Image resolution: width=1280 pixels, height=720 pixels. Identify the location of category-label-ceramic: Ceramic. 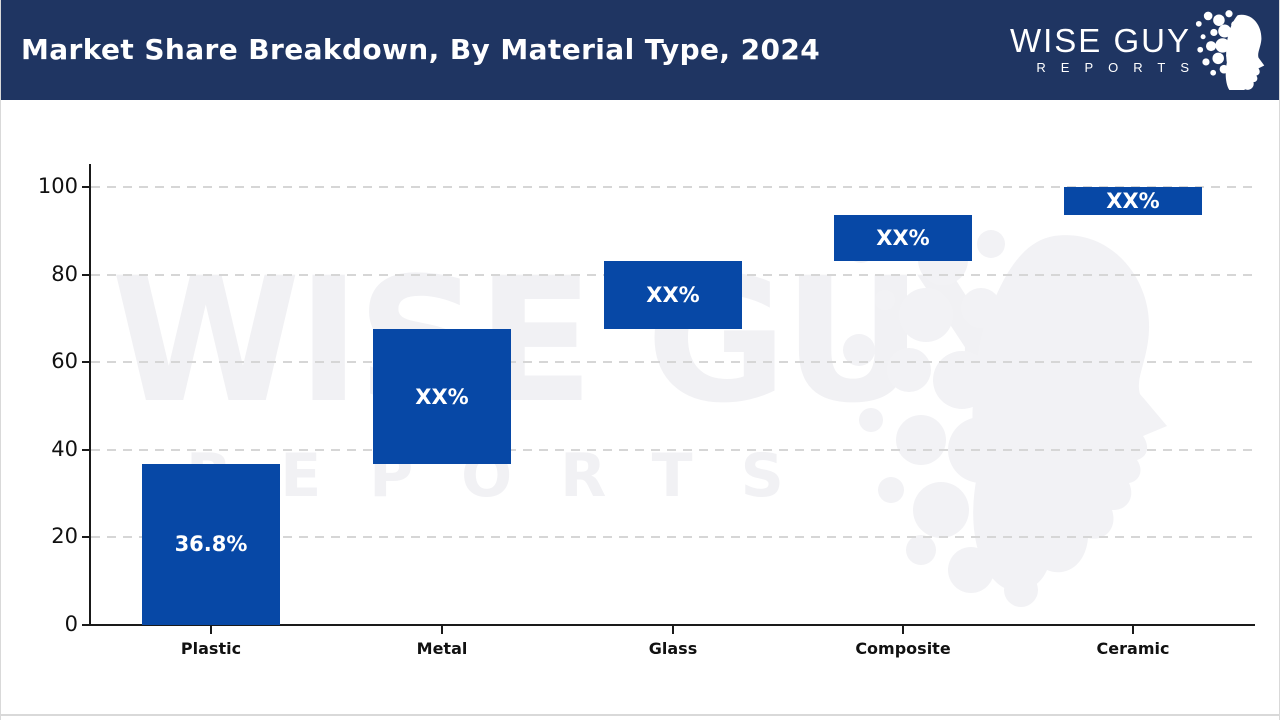
(1133, 648).